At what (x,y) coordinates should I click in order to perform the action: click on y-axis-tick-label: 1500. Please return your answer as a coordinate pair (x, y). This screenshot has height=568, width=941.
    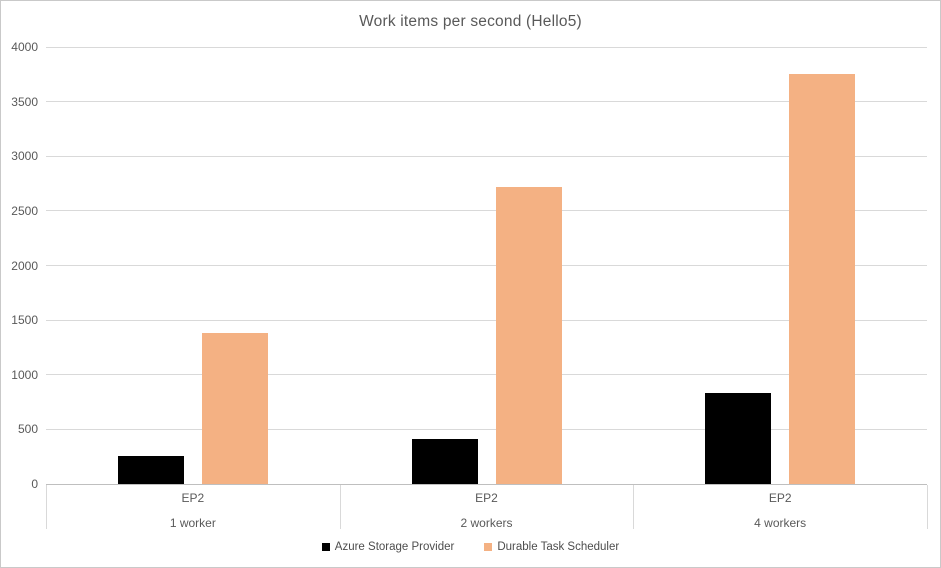
    Looking at the image, I should click on (24, 320).